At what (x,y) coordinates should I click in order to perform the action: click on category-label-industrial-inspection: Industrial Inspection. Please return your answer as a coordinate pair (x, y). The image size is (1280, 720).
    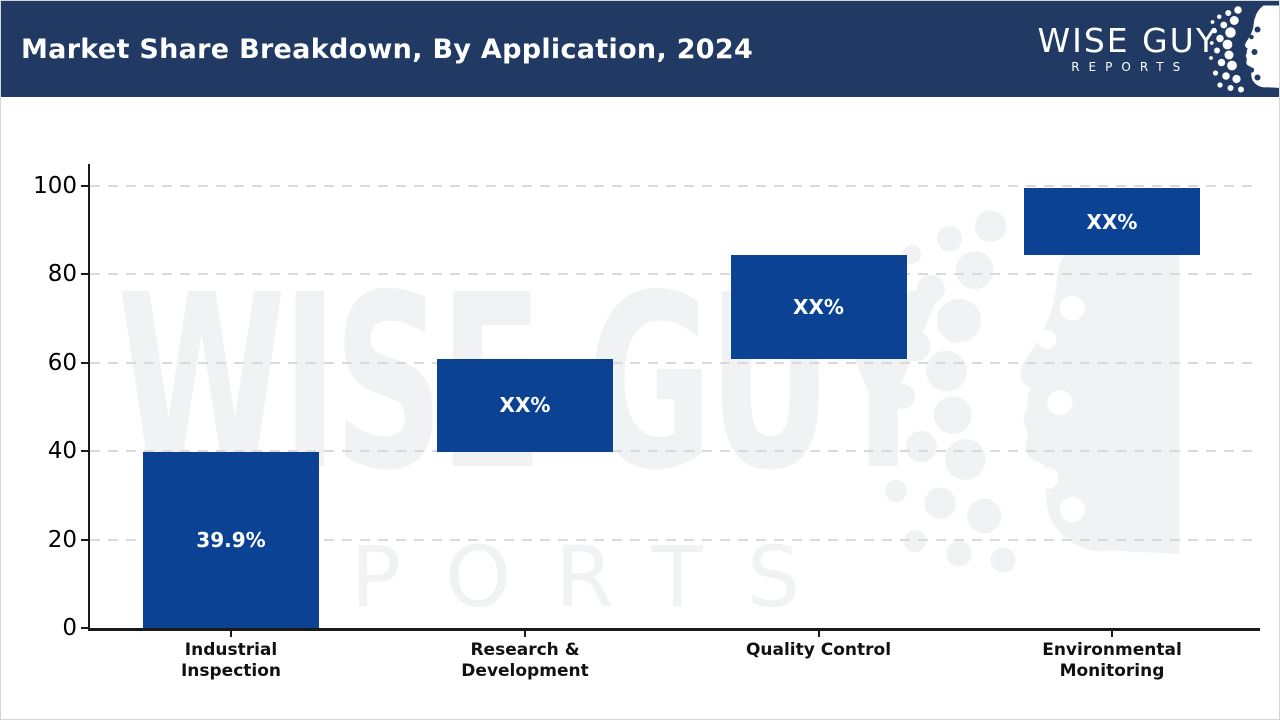
    Looking at the image, I should click on (231, 661).